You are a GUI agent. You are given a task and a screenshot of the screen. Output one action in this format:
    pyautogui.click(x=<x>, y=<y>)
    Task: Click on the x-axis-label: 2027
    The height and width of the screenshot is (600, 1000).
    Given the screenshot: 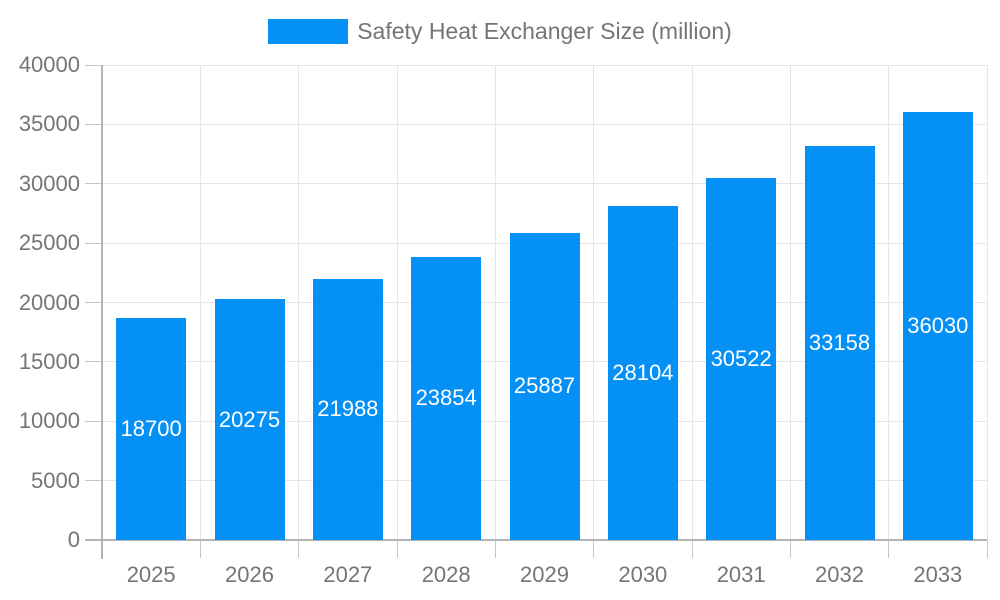 What is the action you would take?
    pyautogui.click(x=348, y=574)
    